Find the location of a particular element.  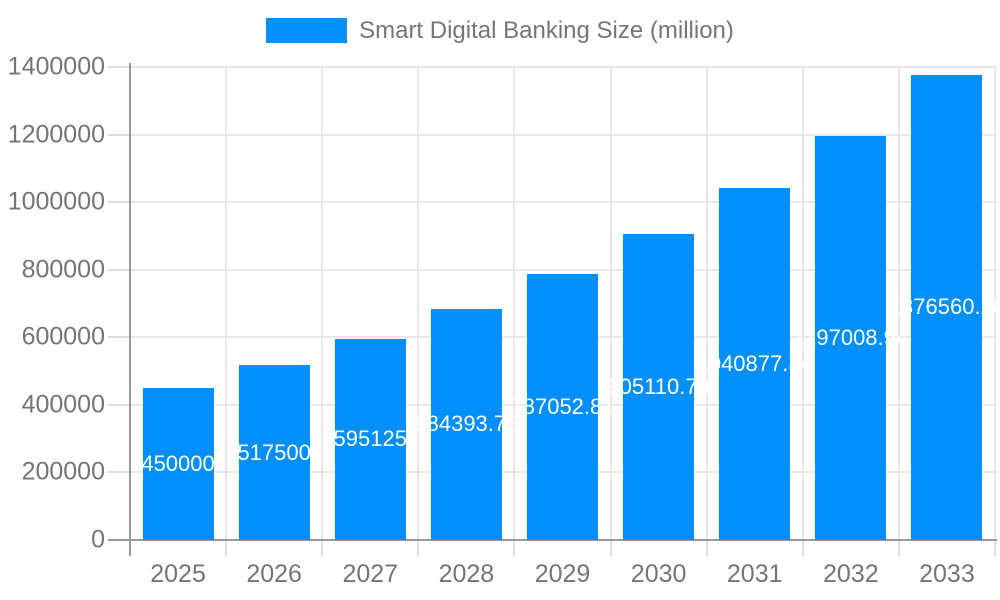

legend-label: Smart Digital Banking Size (million) is located at coordinates (546, 30).